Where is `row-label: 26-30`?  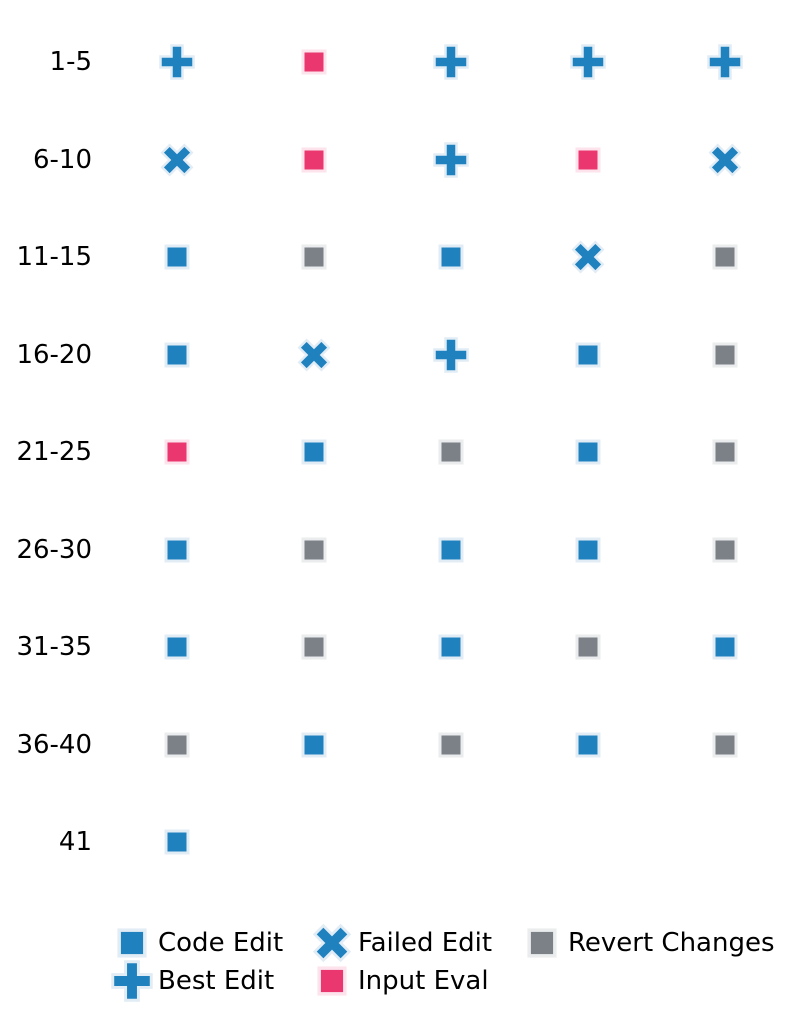
row-label: 26-30 is located at coordinates (54, 550).